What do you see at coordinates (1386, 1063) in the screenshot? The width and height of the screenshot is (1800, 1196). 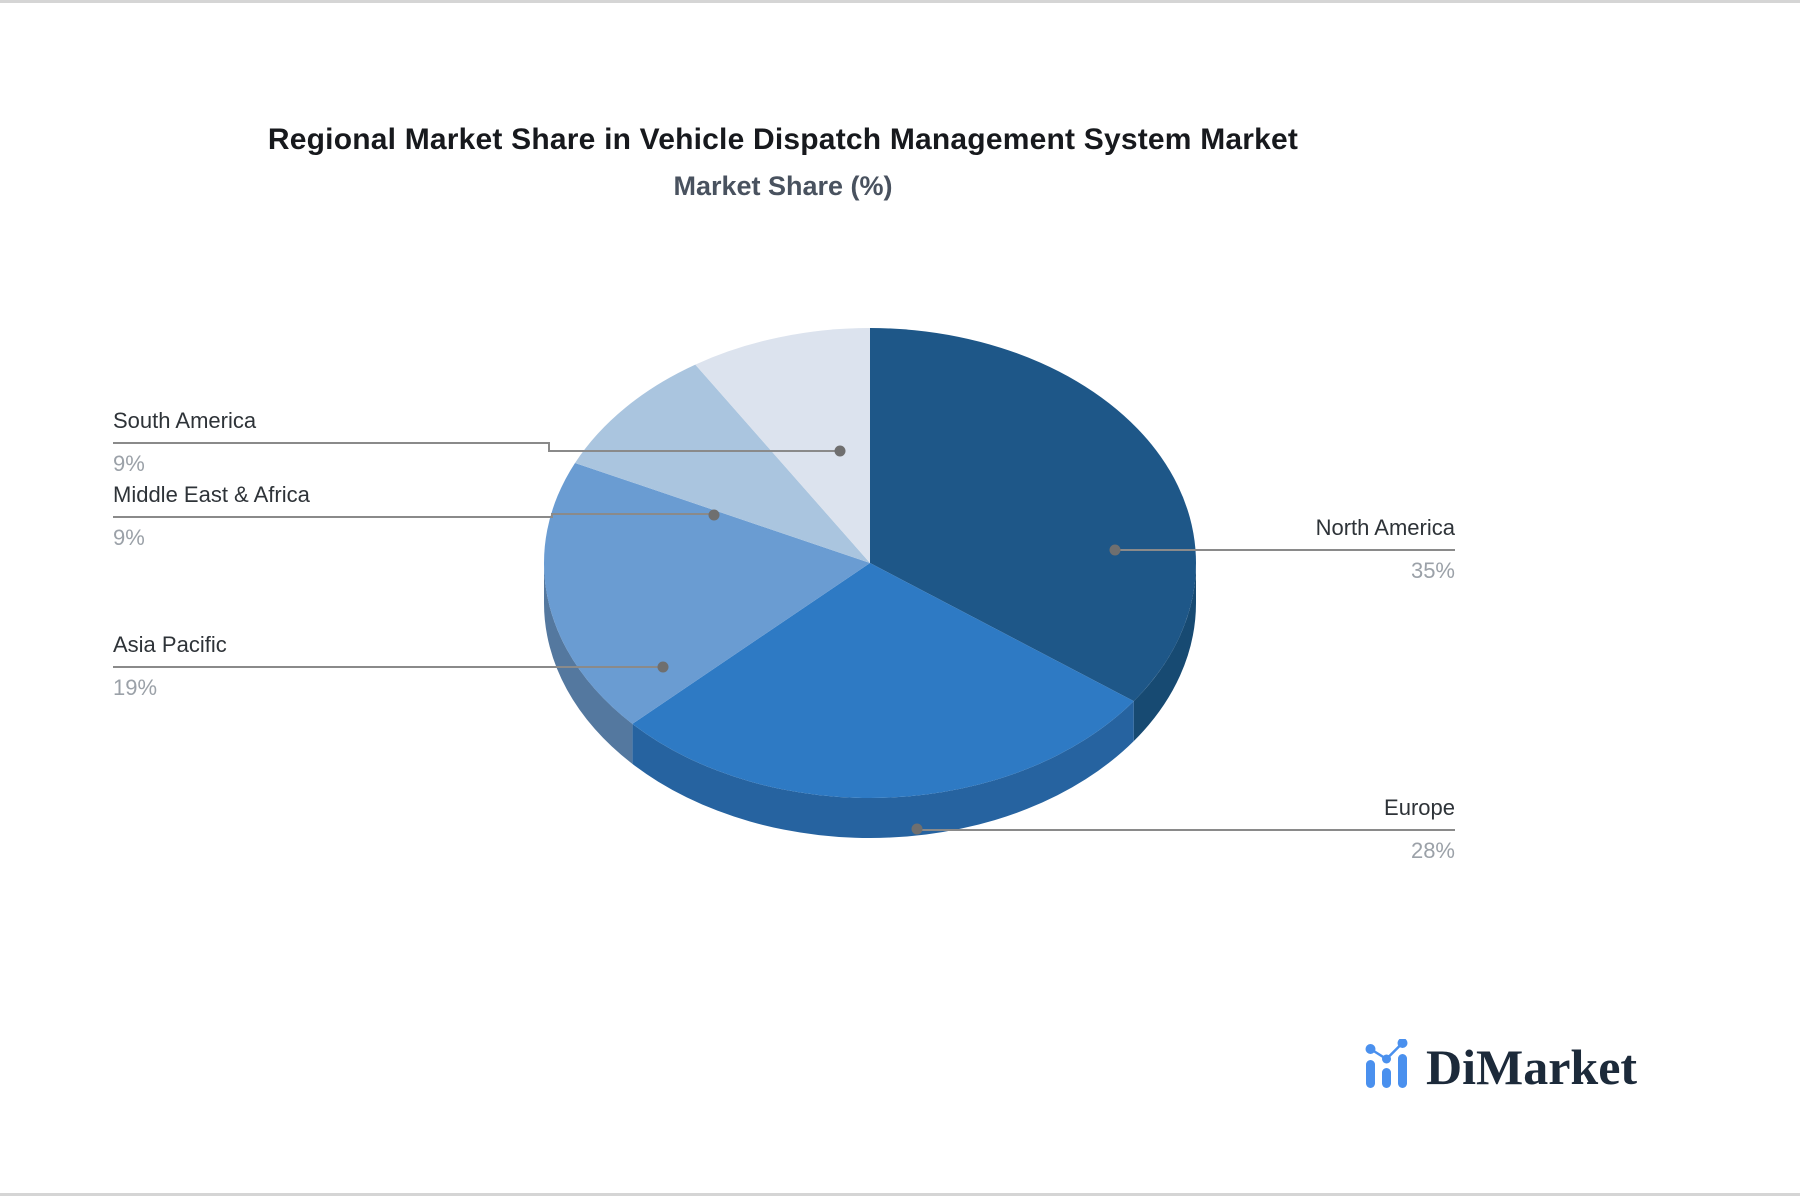 I see `bar-line-chart-icon` at bounding box center [1386, 1063].